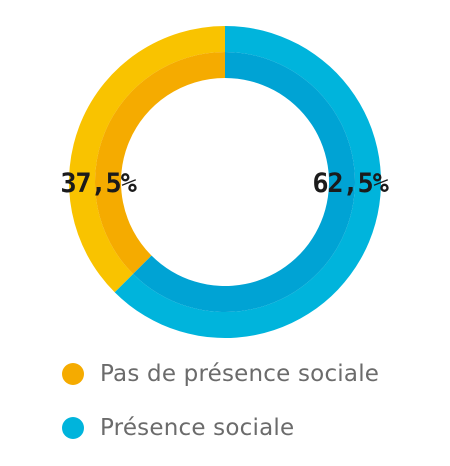 The width and height of the screenshot is (450, 466). I want to click on legend-label-no-presence: Pas de présence sociale, so click(240, 374).